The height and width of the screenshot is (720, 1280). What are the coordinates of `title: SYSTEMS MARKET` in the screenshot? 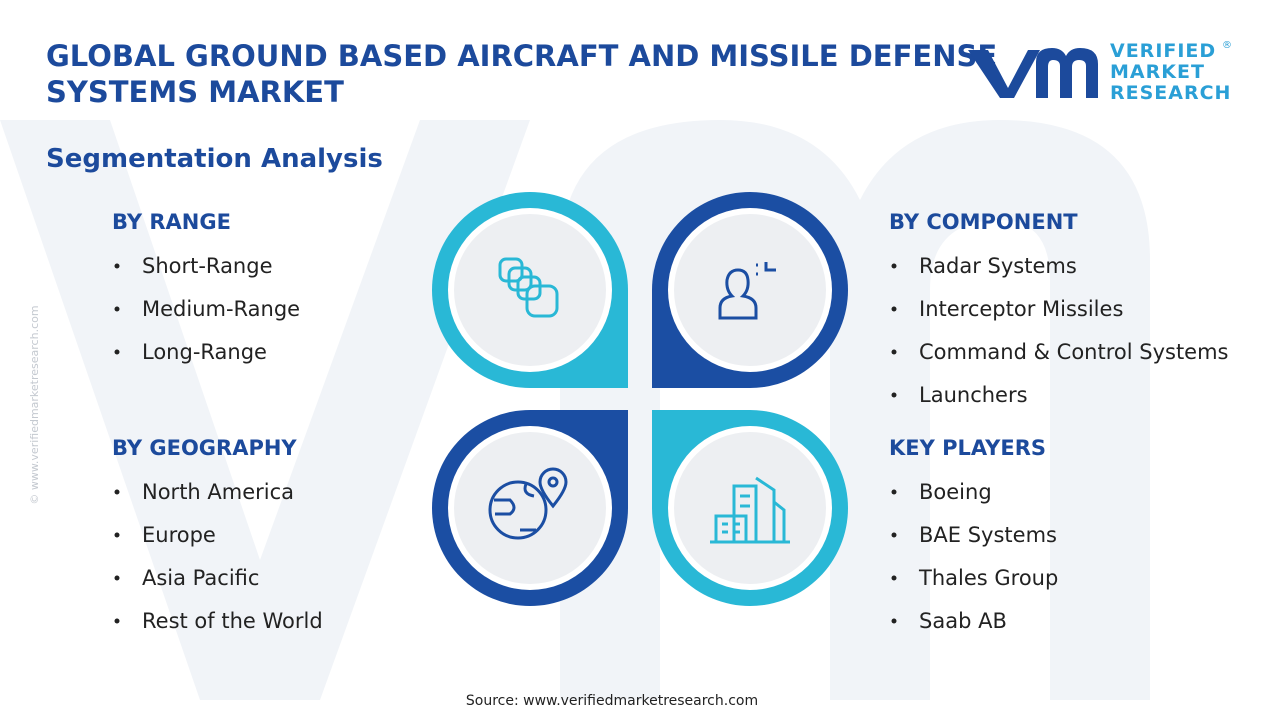 It's located at (195, 92).